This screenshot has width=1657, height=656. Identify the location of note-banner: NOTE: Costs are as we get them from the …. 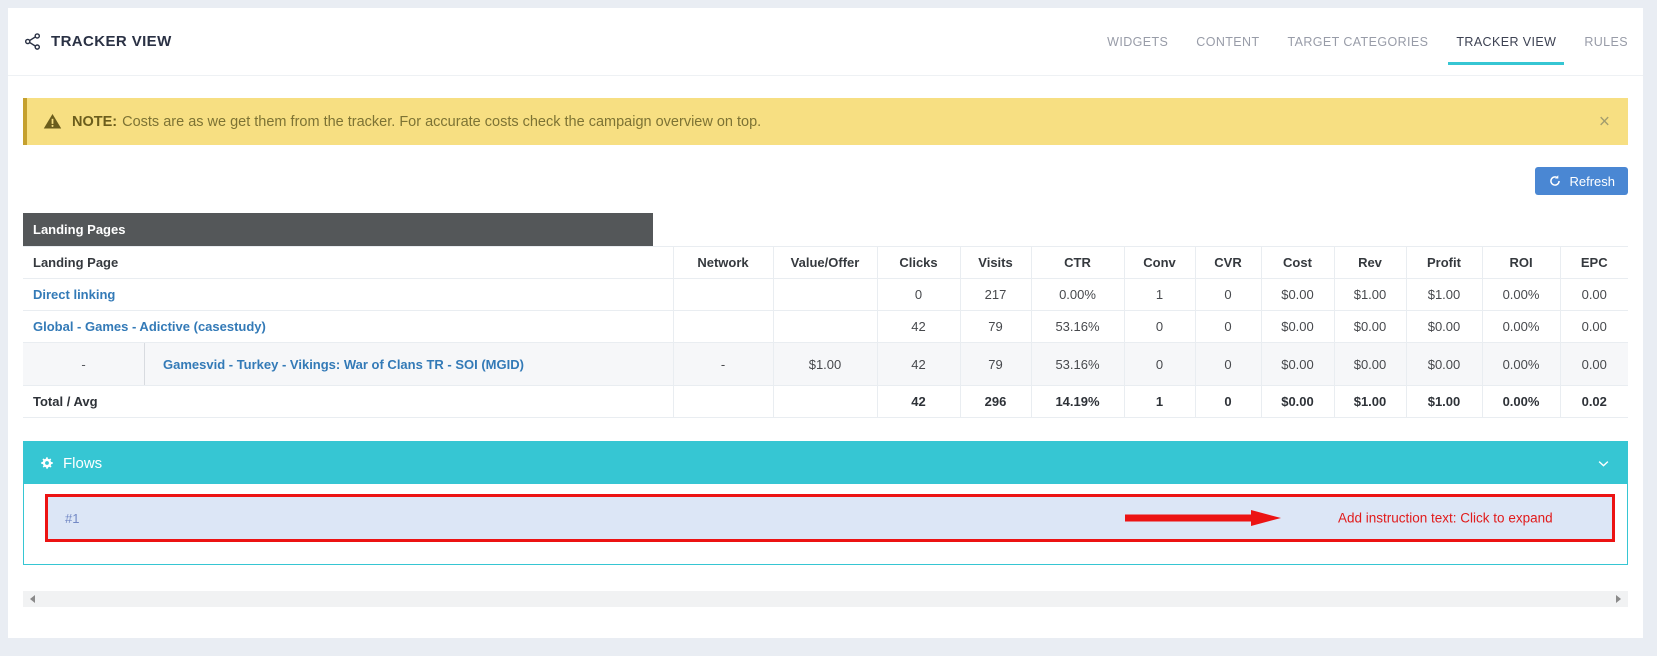
(825, 121).